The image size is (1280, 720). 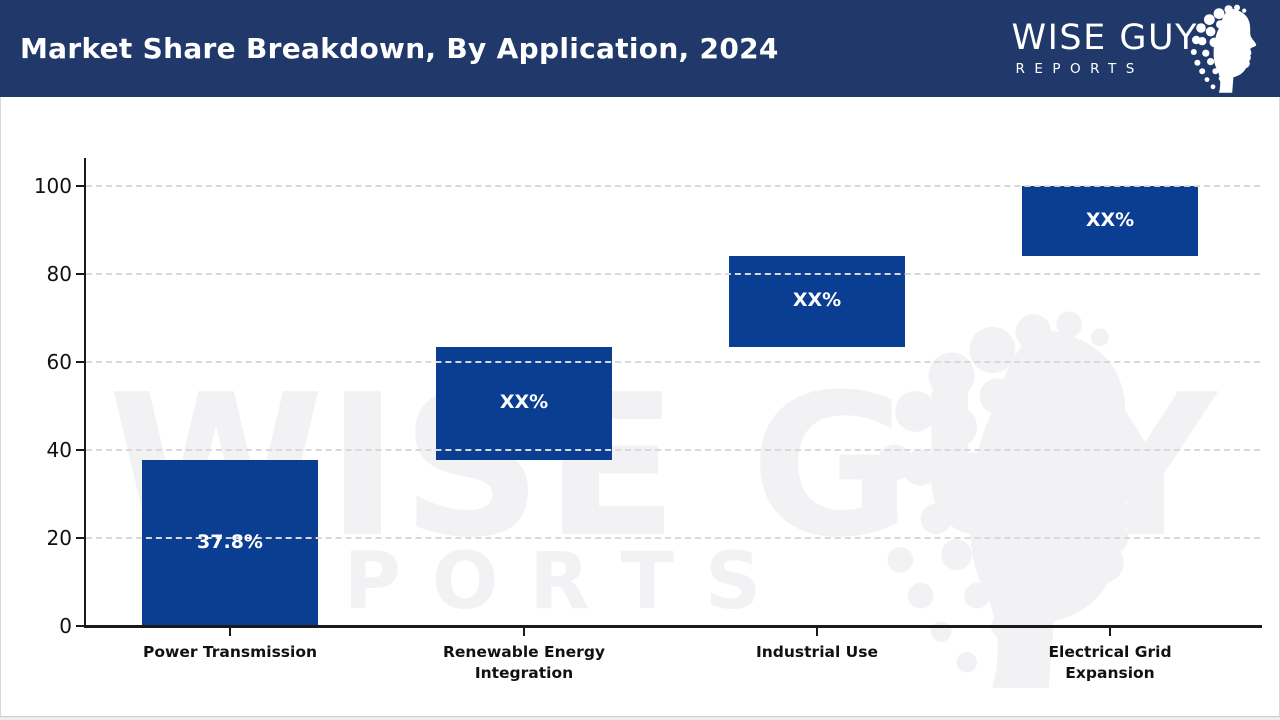 What do you see at coordinates (230, 652) in the screenshot?
I see `x-category-label-power-transmission: Power Transmission` at bounding box center [230, 652].